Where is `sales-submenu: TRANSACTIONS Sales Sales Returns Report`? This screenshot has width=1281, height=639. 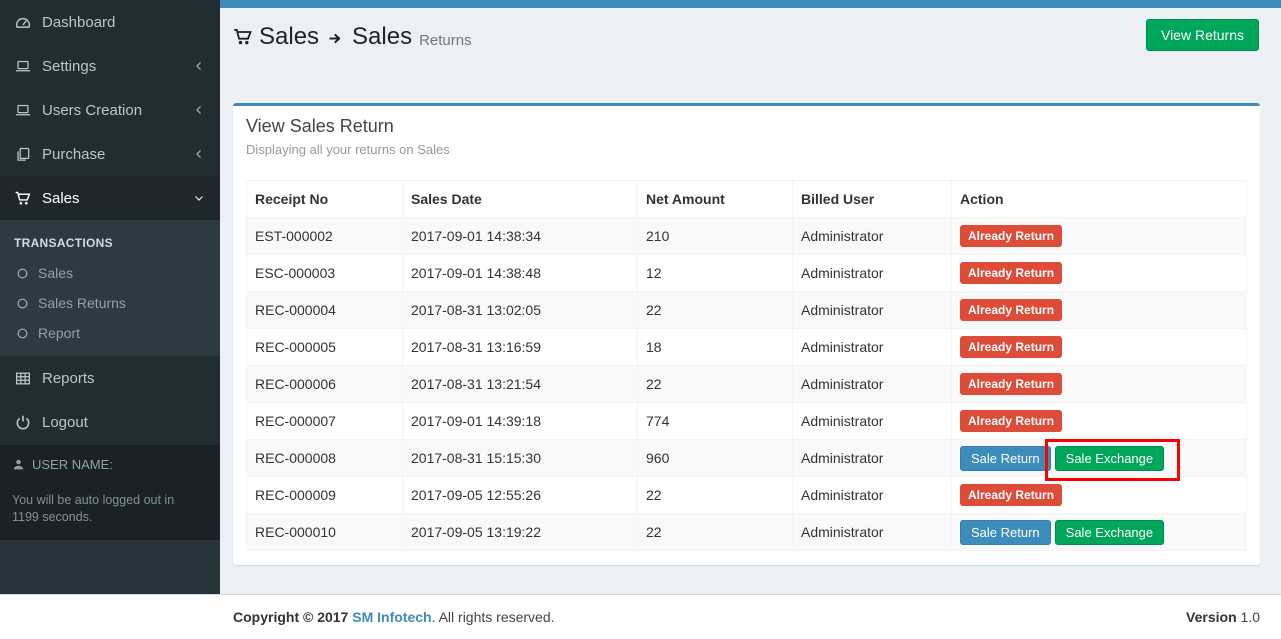
sales-submenu: TRANSACTIONS Sales Sales Returns Report is located at coordinates (110, 288).